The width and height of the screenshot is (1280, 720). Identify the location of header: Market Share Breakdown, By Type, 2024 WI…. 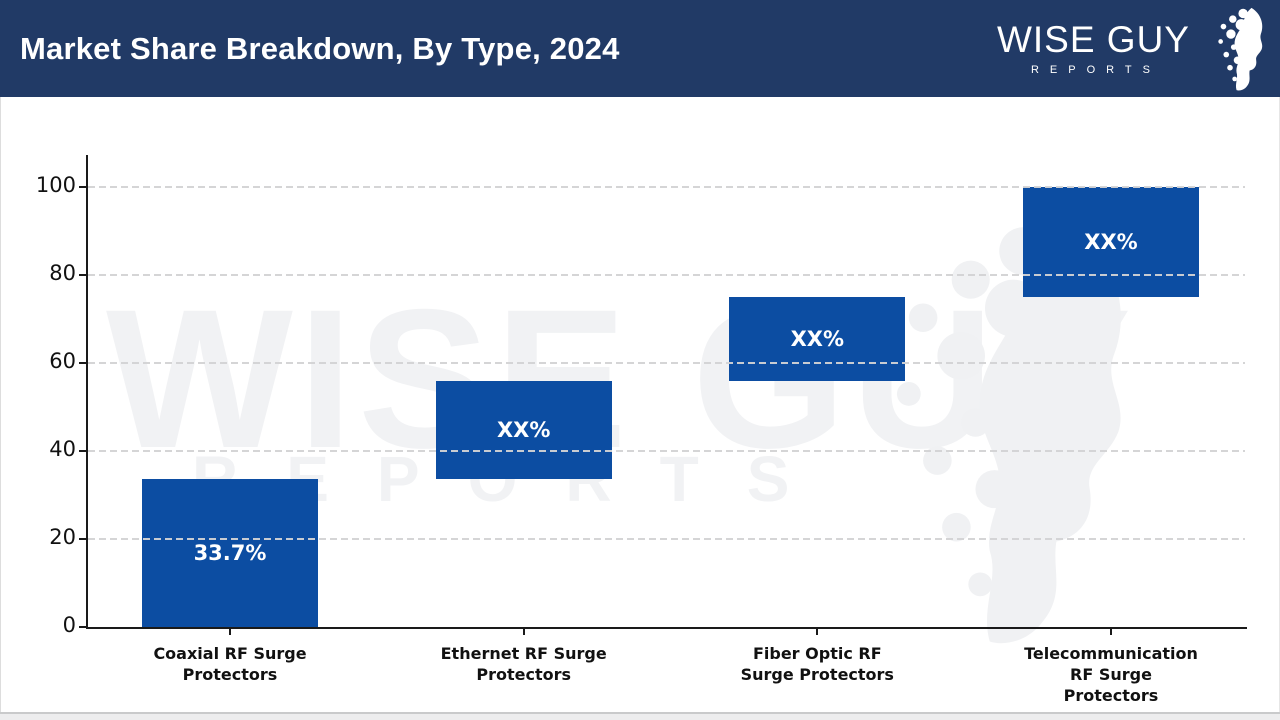
(640, 48).